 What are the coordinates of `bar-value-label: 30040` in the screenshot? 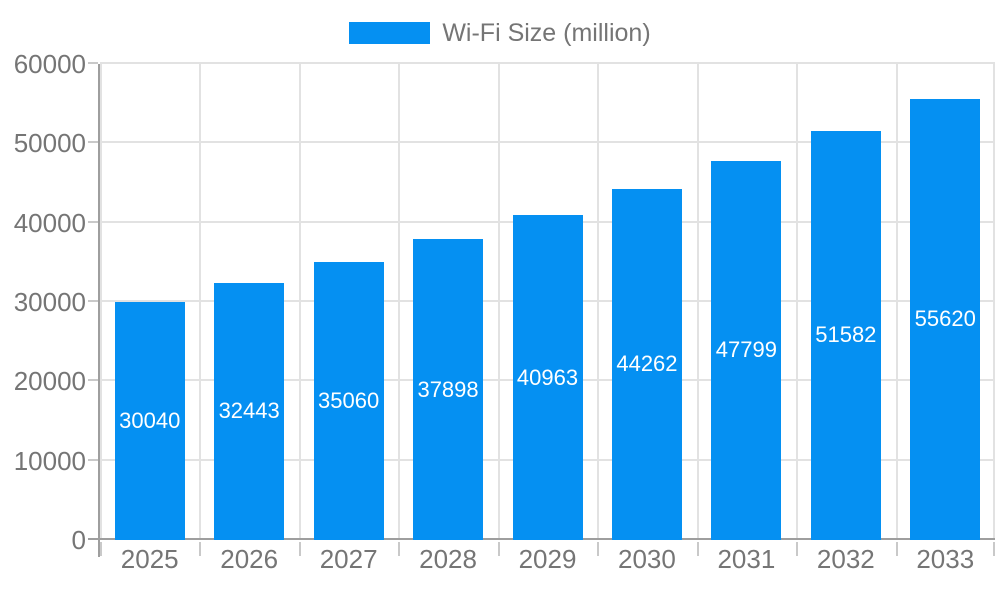 It's located at (150, 420).